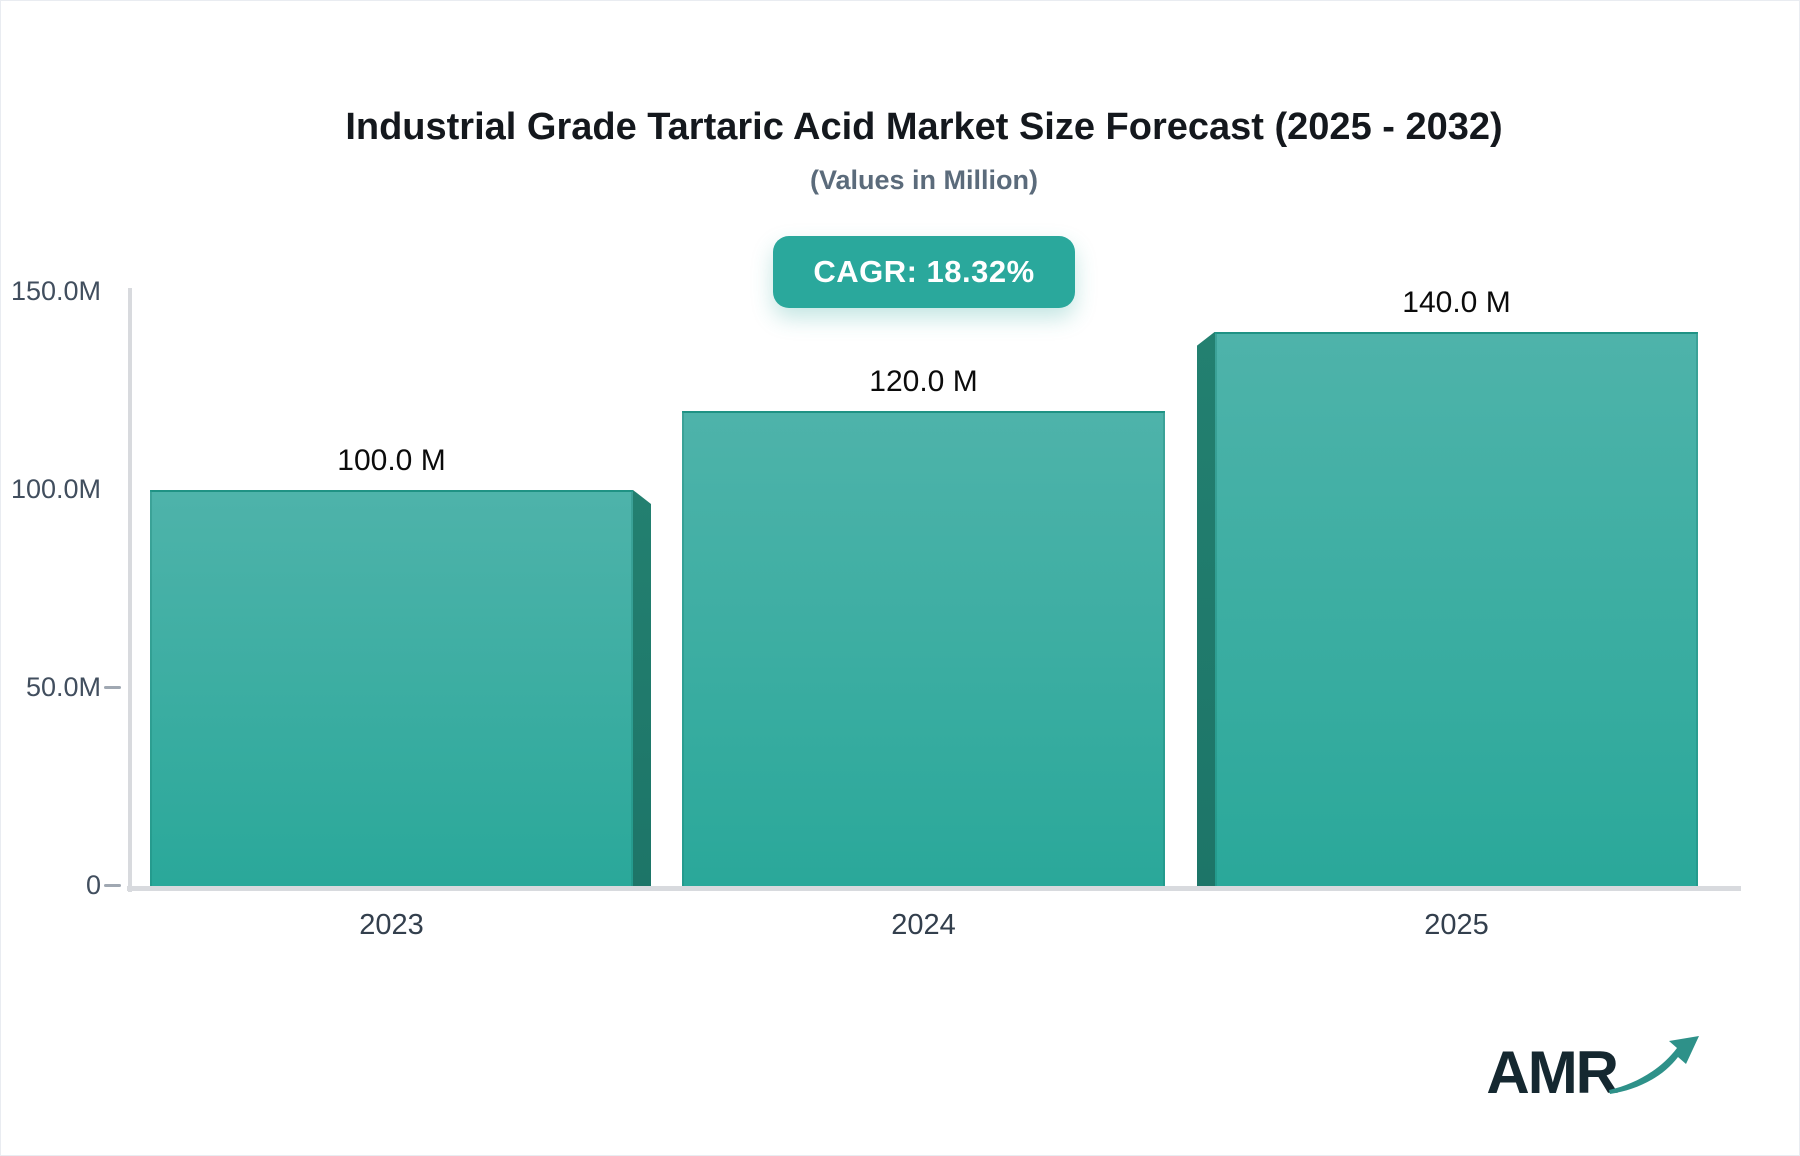 This screenshot has width=1800, height=1156. I want to click on y-tick-label: 0, so click(93, 885).